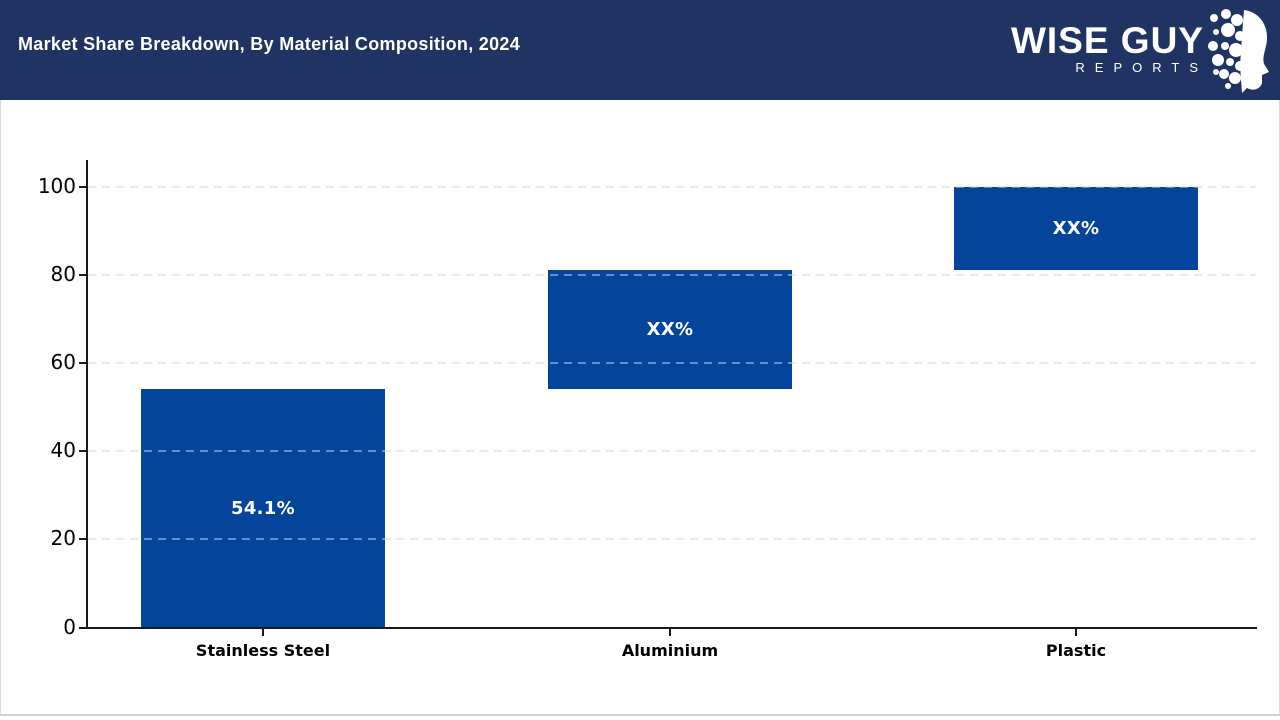 Image resolution: width=1280 pixels, height=720 pixels. What do you see at coordinates (69, 626) in the screenshot?
I see `y-tick-label: 0` at bounding box center [69, 626].